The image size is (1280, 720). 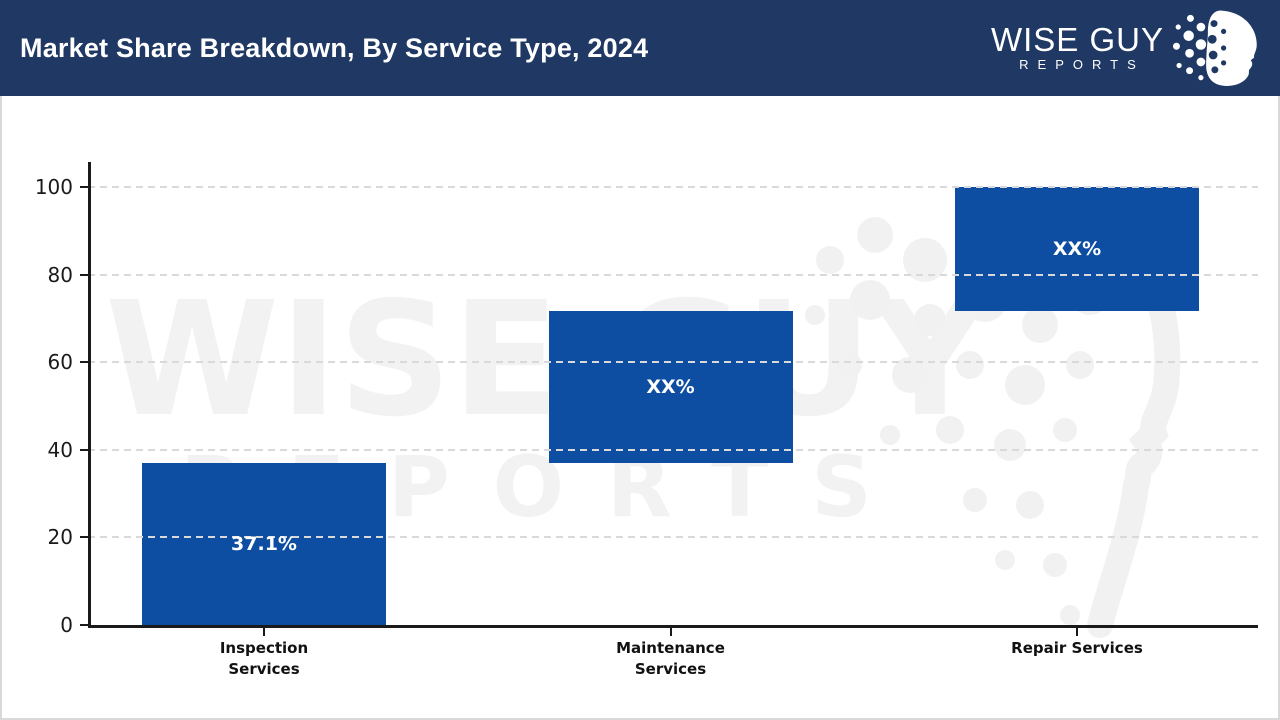 What do you see at coordinates (66, 625) in the screenshot?
I see `y-tick-label-0: 0` at bounding box center [66, 625].